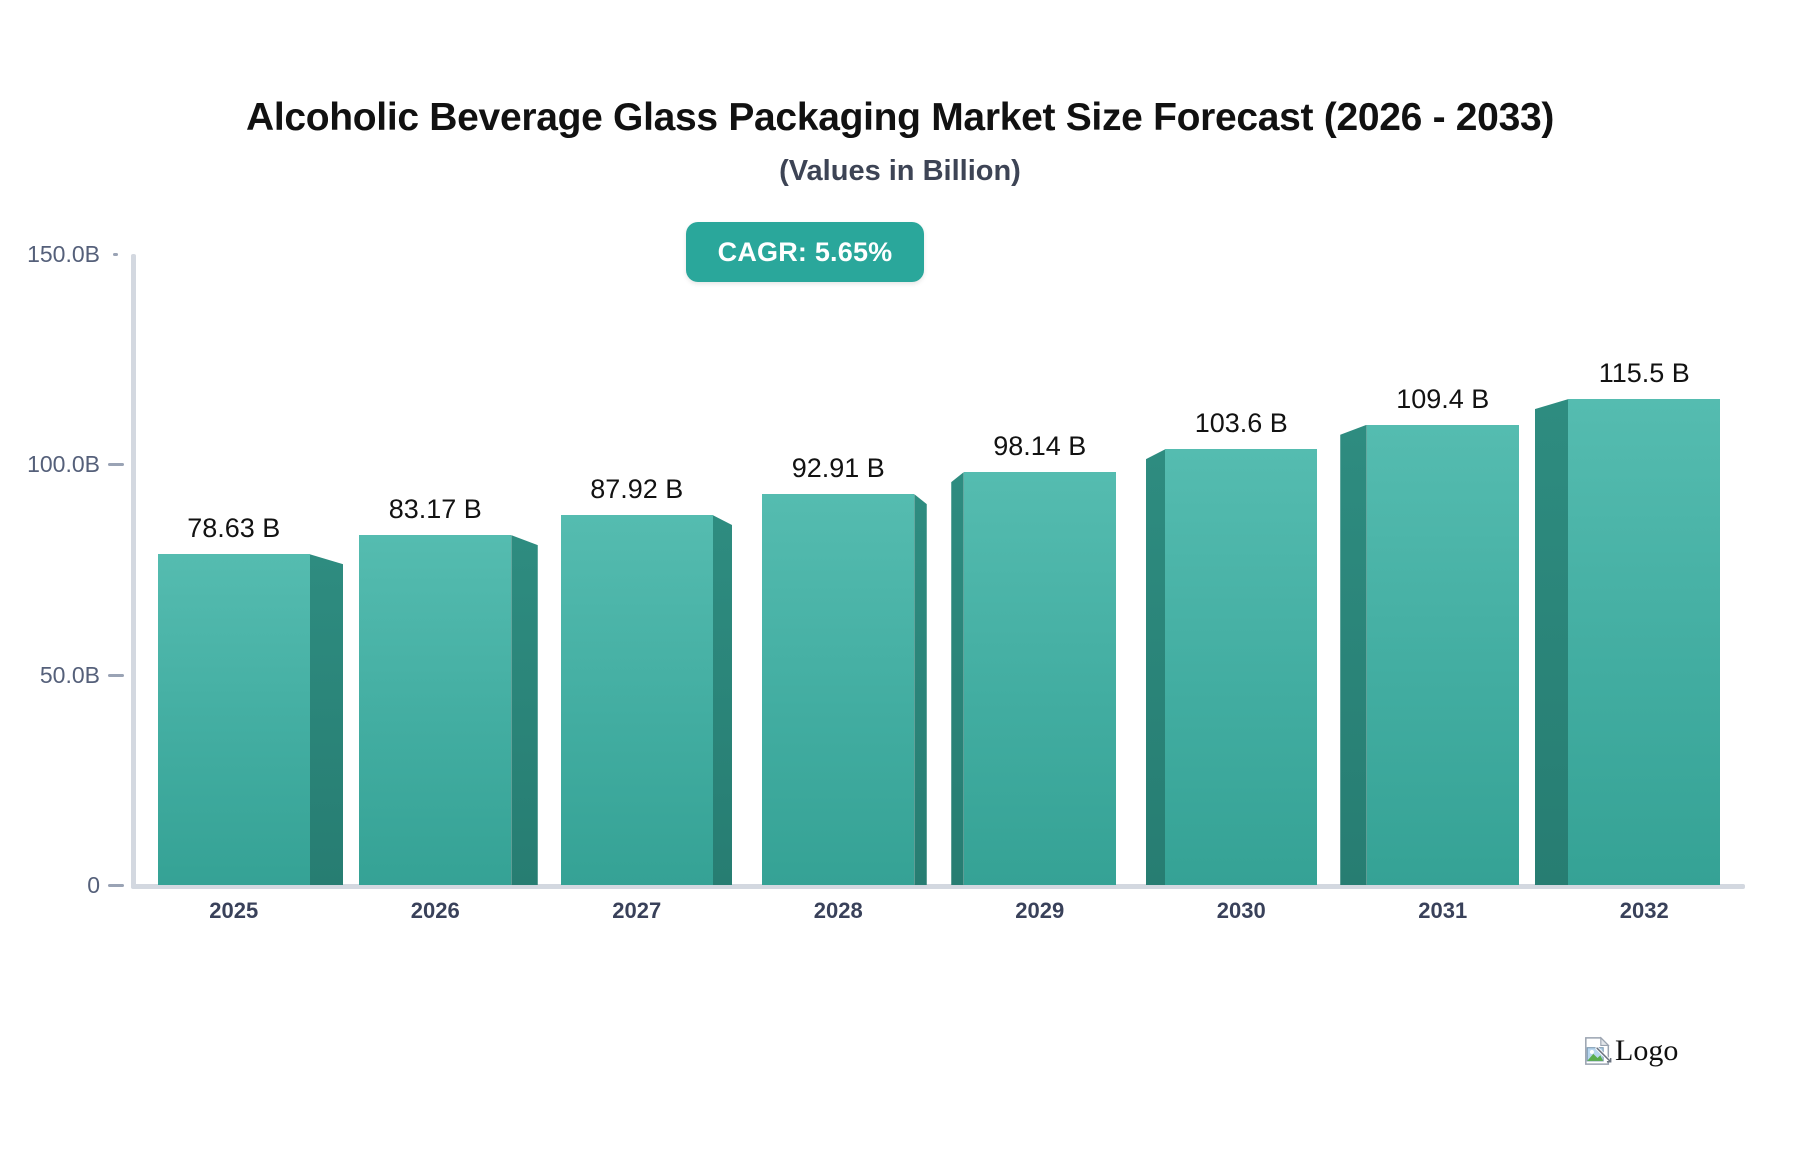  I want to click on bar-value-label: 92.91 B, so click(838, 468).